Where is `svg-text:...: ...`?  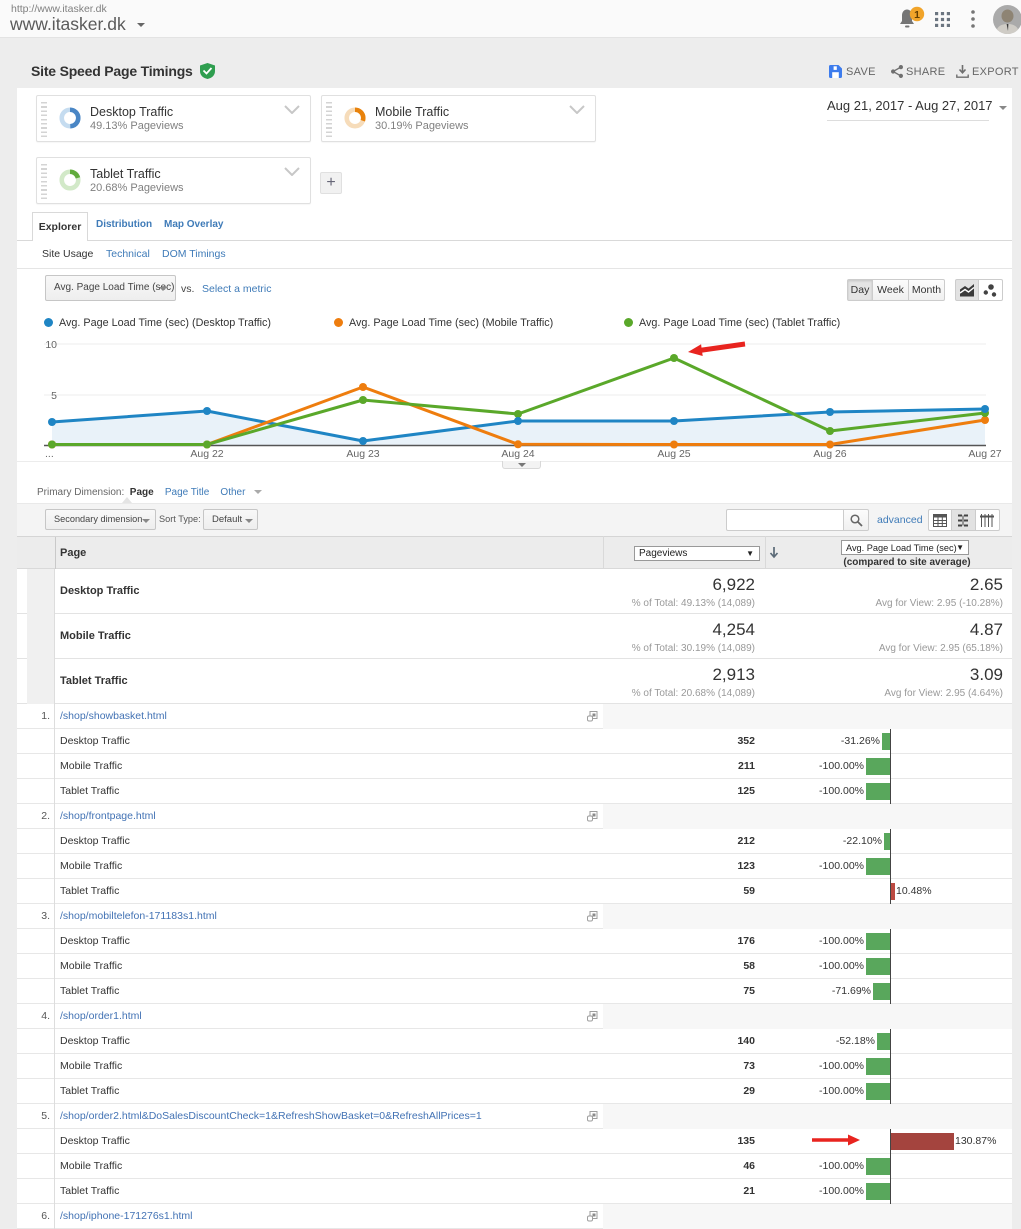 svg-text:...: ... is located at coordinates (49, 454).